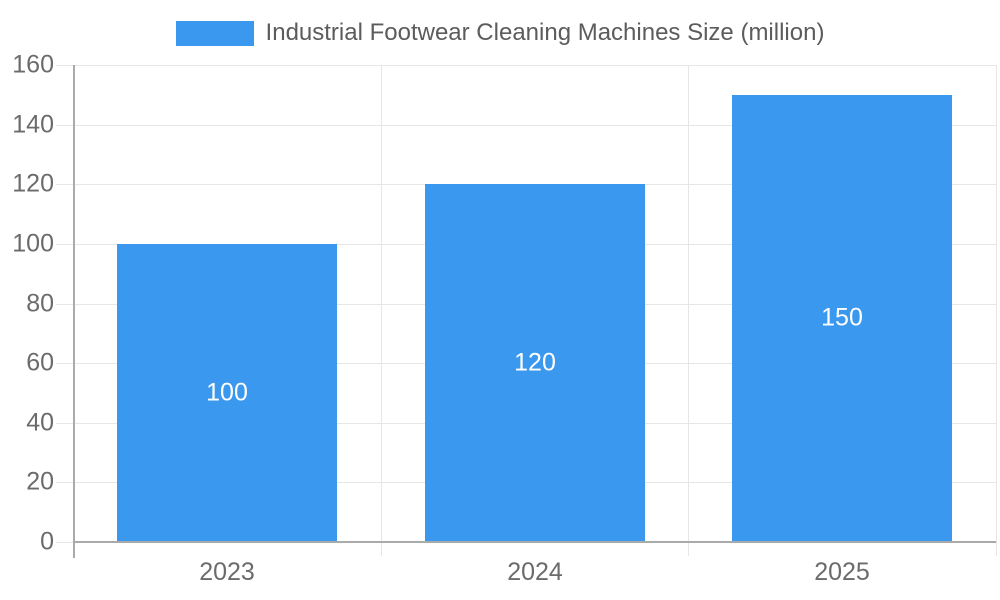 The width and height of the screenshot is (1000, 600). What do you see at coordinates (74, 311) in the screenshot?
I see `y-axis-line` at bounding box center [74, 311].